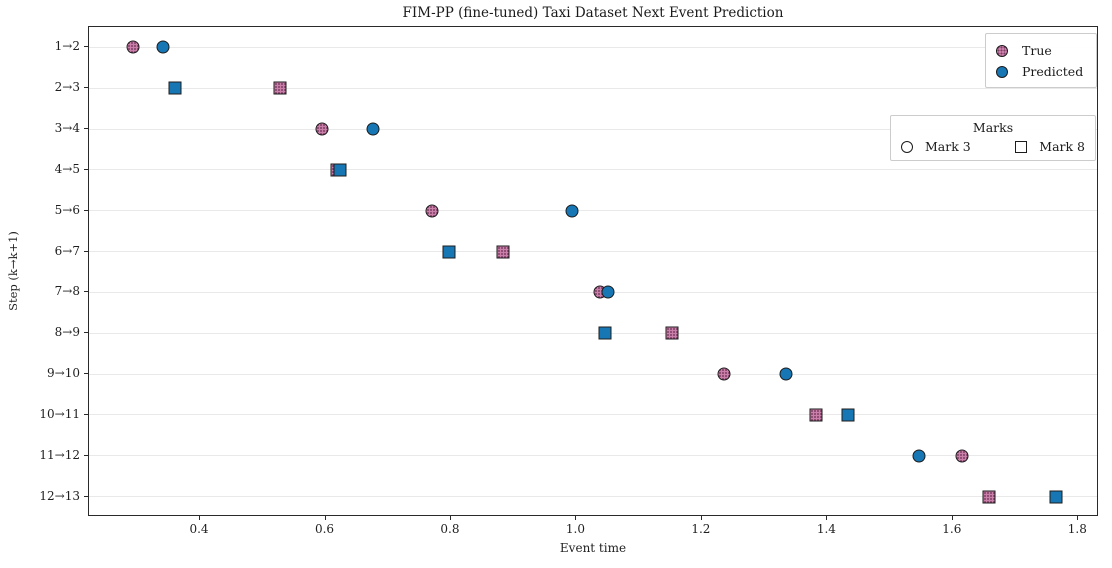  I want to click on legend-label-mark3: Mark 3, so click(948, 146).